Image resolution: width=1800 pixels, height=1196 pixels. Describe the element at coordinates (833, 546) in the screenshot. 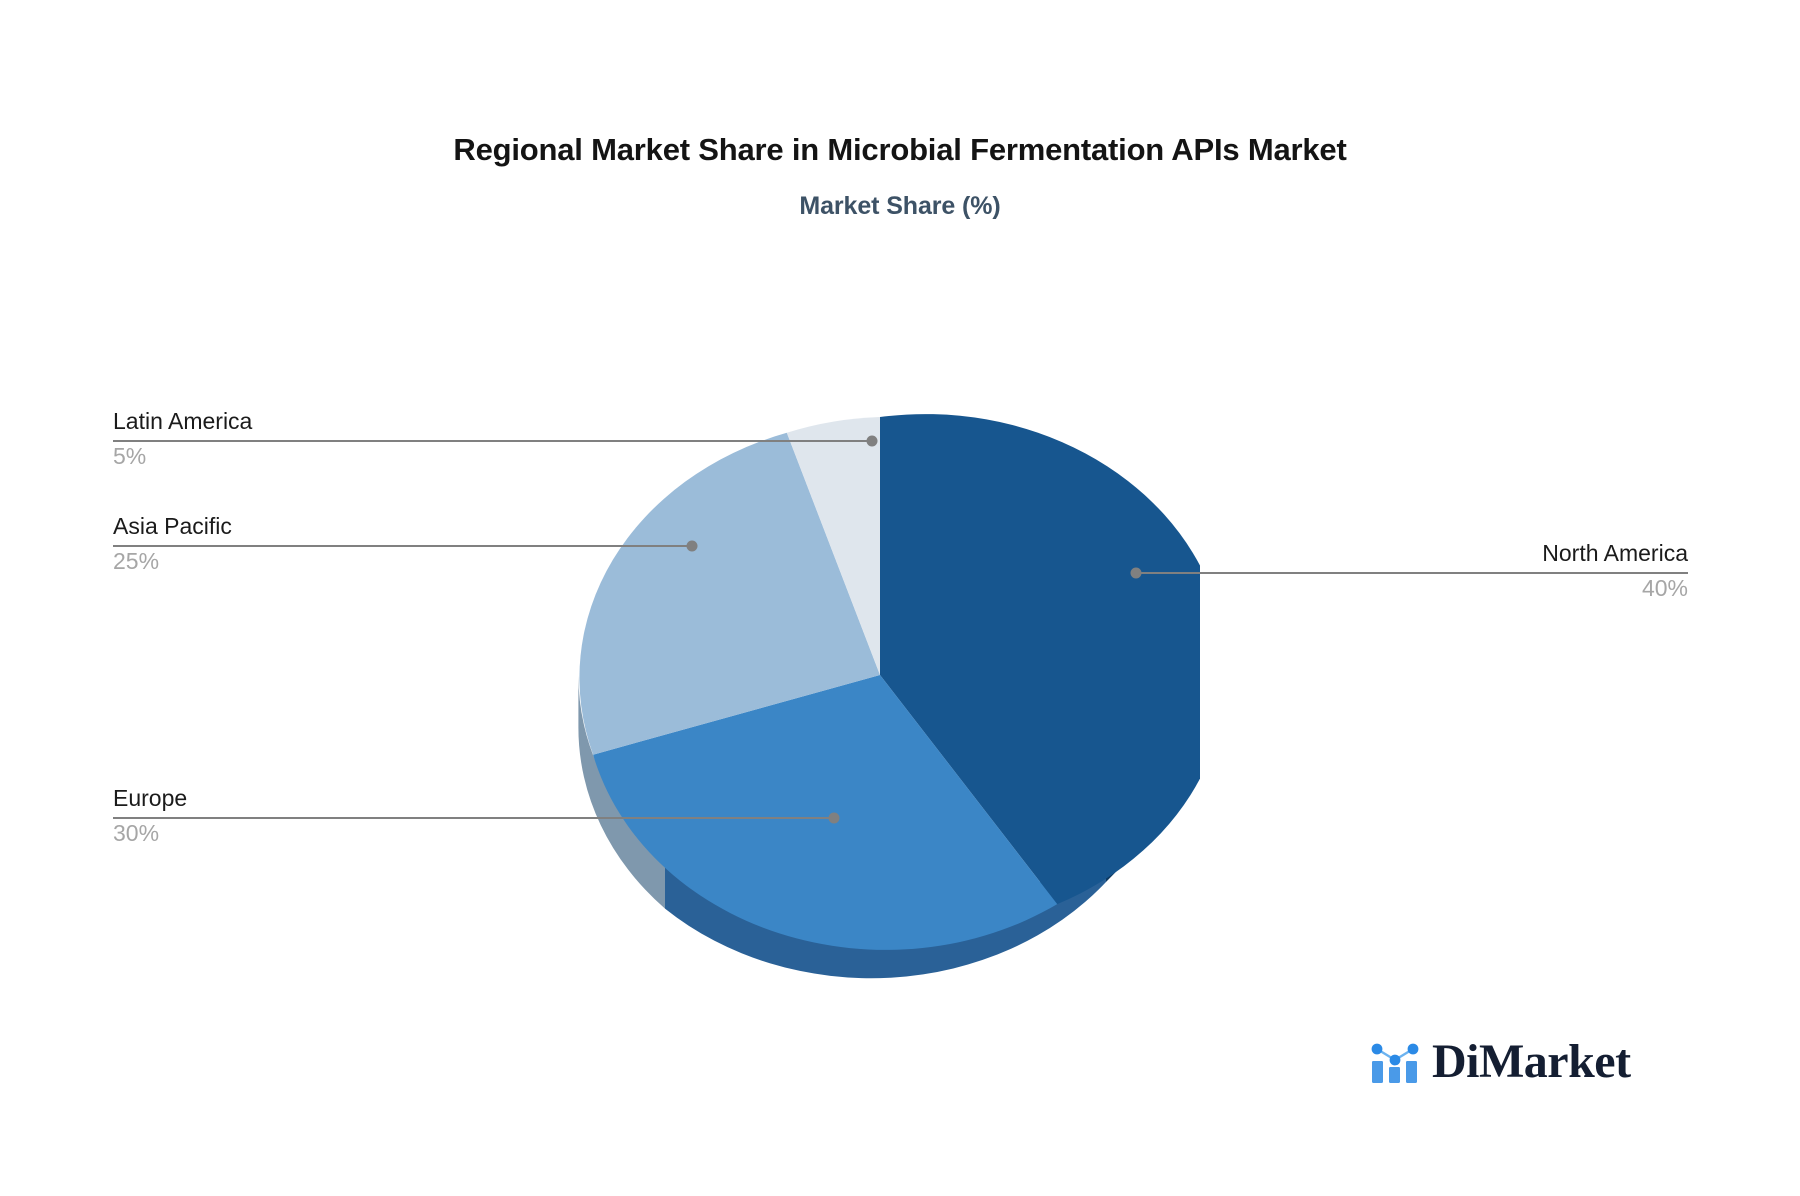

I see `pie-slice-latin-america` at that location.